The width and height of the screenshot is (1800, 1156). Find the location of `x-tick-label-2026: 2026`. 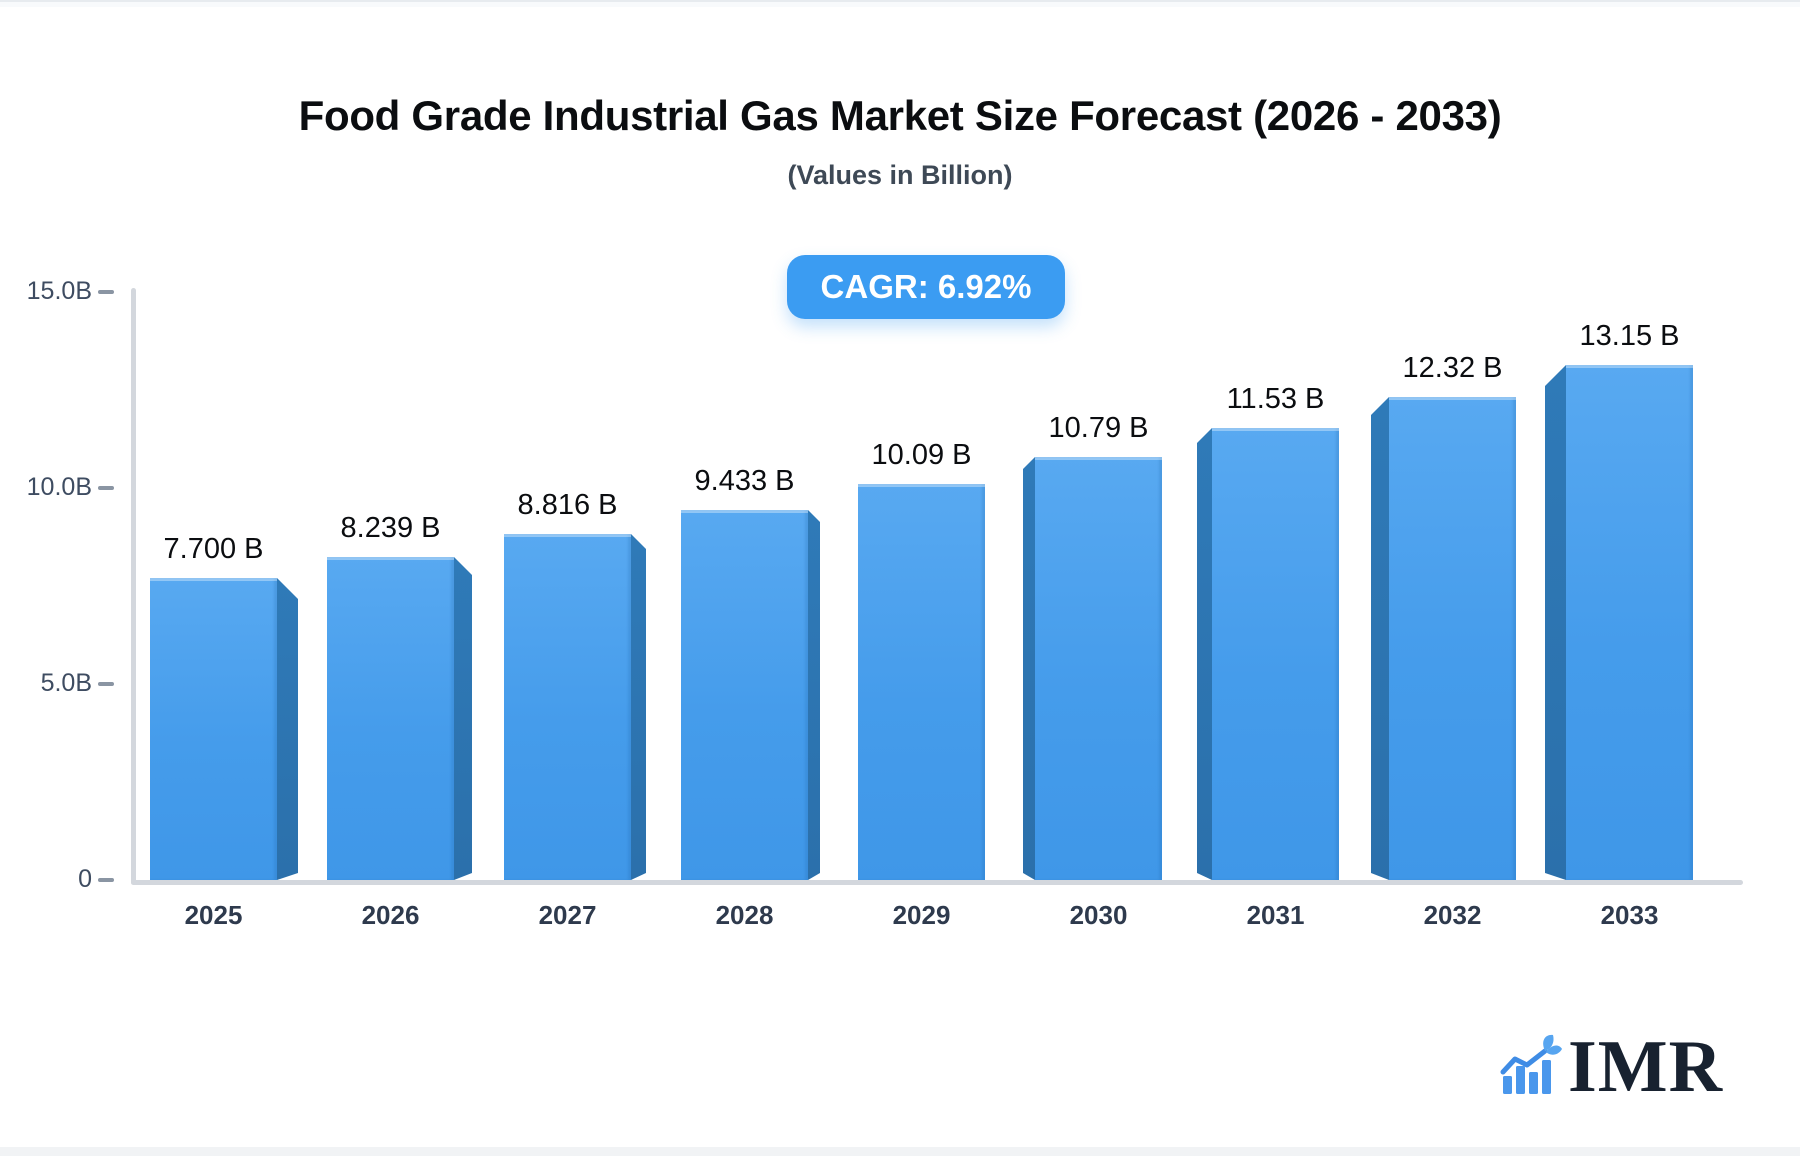

x-tick-label-2026: 2026 is located at coordinates (390, 915).